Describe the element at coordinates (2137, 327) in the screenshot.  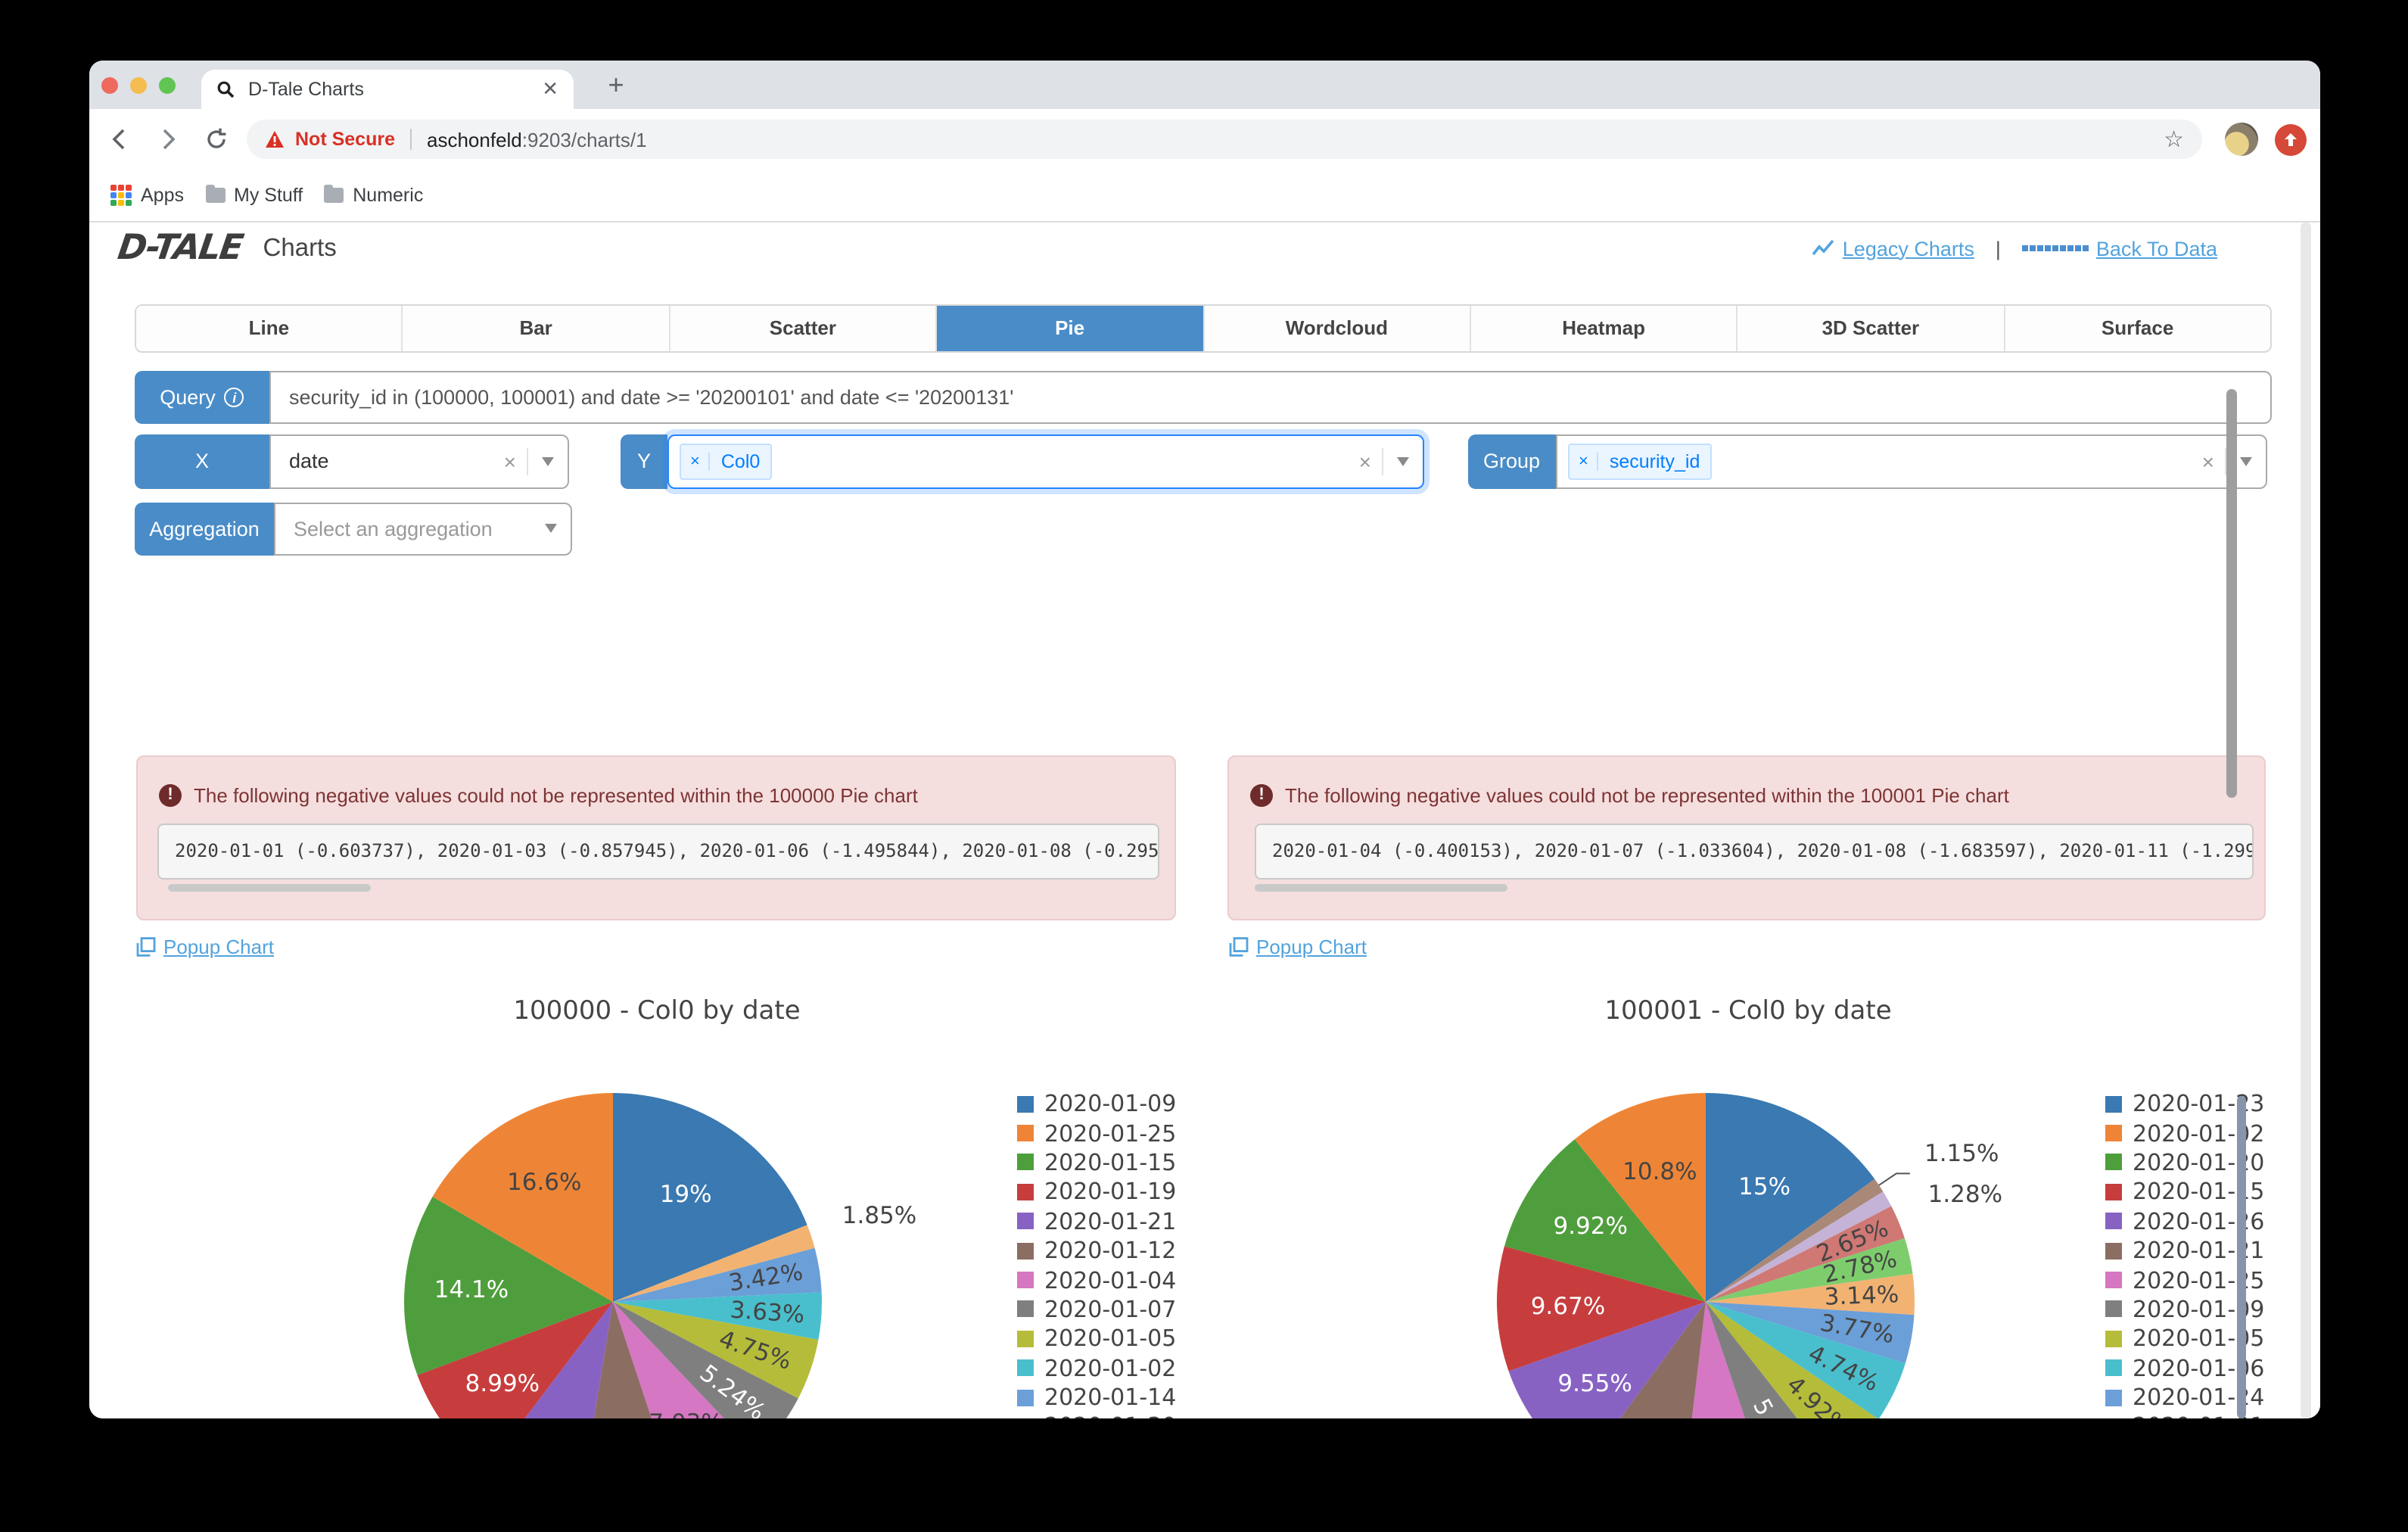
I see `tab-surface: Surface` at that location.